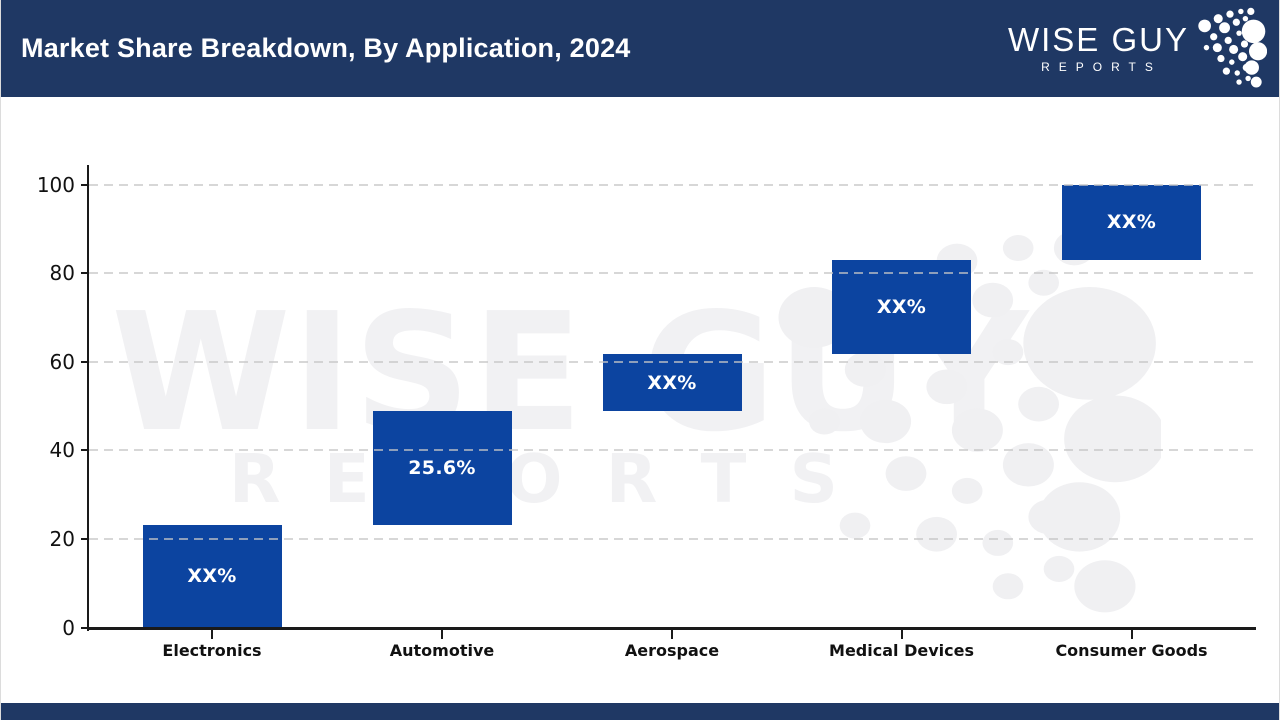  I want to click on y-axis-line, so click(88, 398).